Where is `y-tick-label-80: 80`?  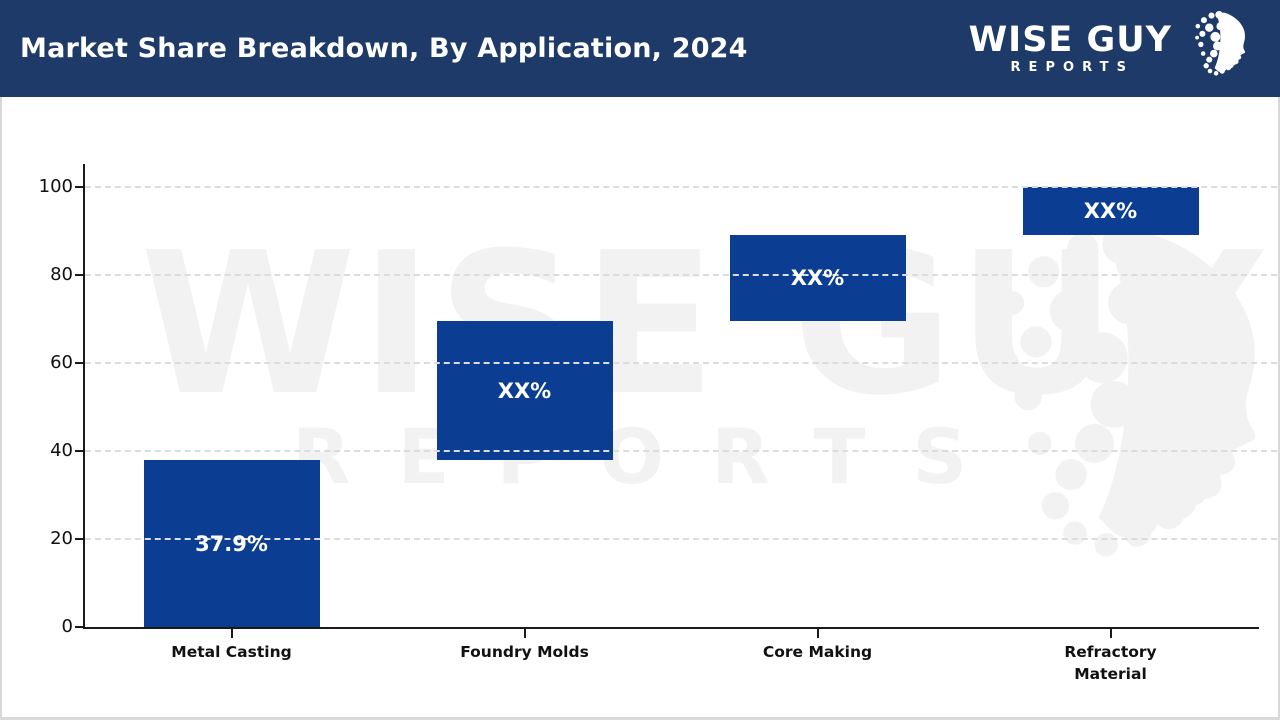
y-tick-label-80: 80 is located at coordinates (61, 274).